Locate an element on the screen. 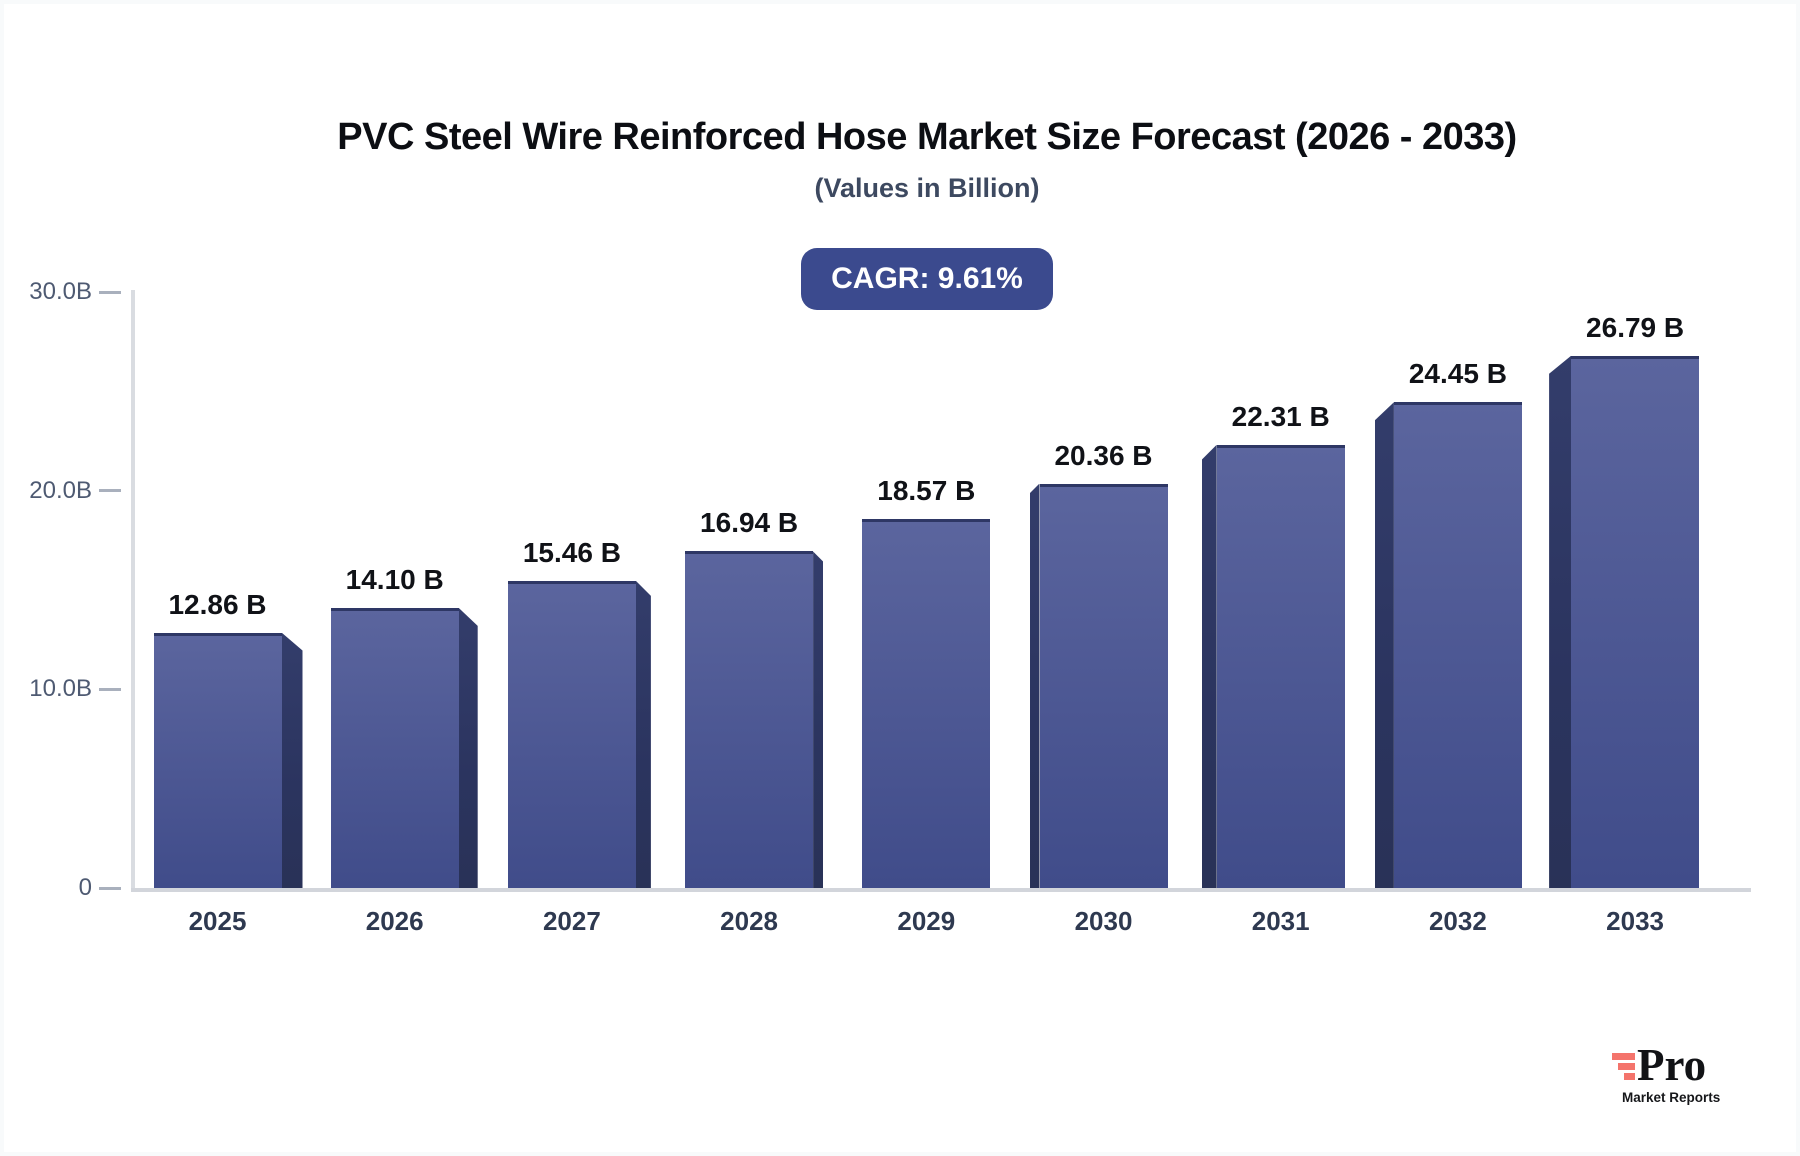 This screenshot has height=1156, width=1800. bar-2031 is located at coordinates (1273, 666).